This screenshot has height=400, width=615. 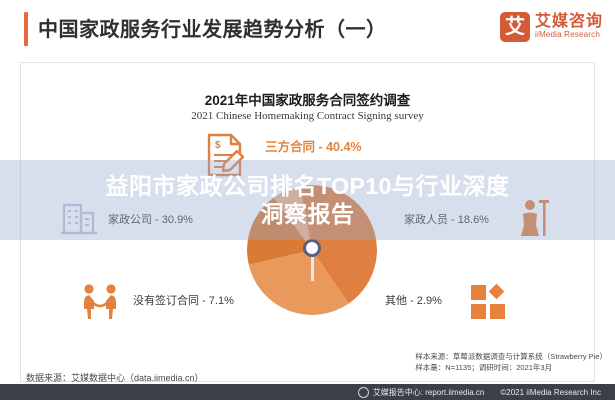 What do you see at coordinates (312, 268) in the screenshot?
I see `pie-pointer-stem` at bounding box center [312, 268].